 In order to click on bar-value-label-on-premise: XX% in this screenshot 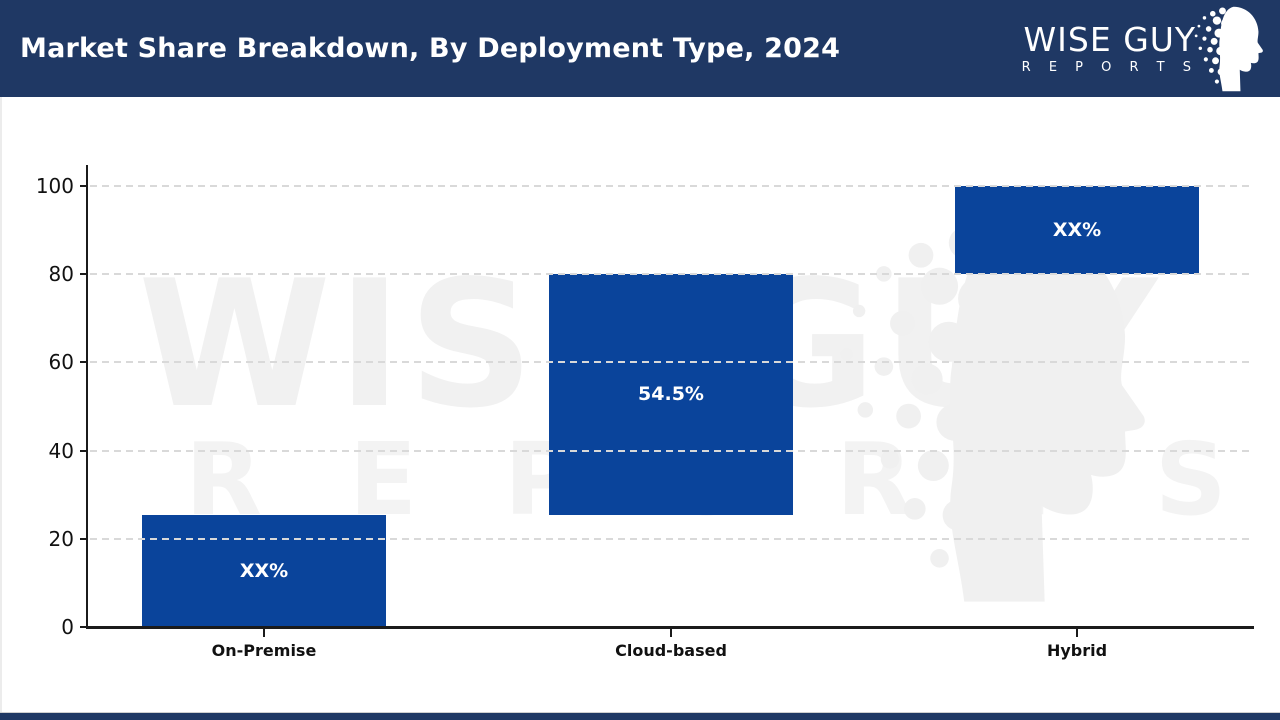, I will do `click(264, 570)`.